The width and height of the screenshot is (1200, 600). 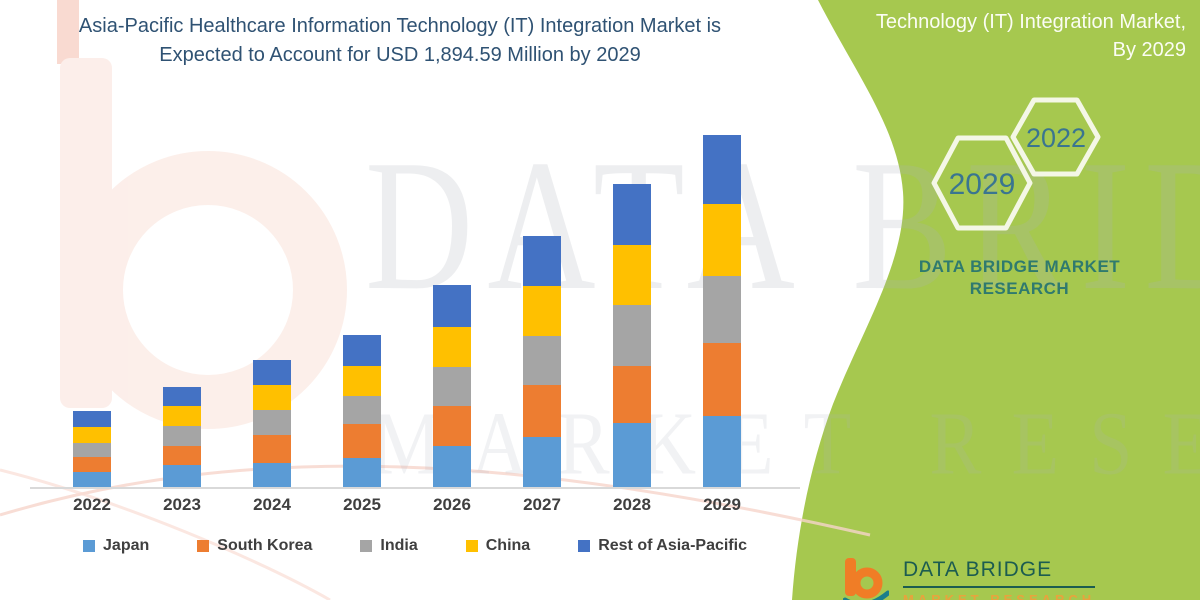 What do you see at coordinates (452, 504) in the screenshot?
I see `x-axis-label-2026: 2026` at bounding box center [452, 504].